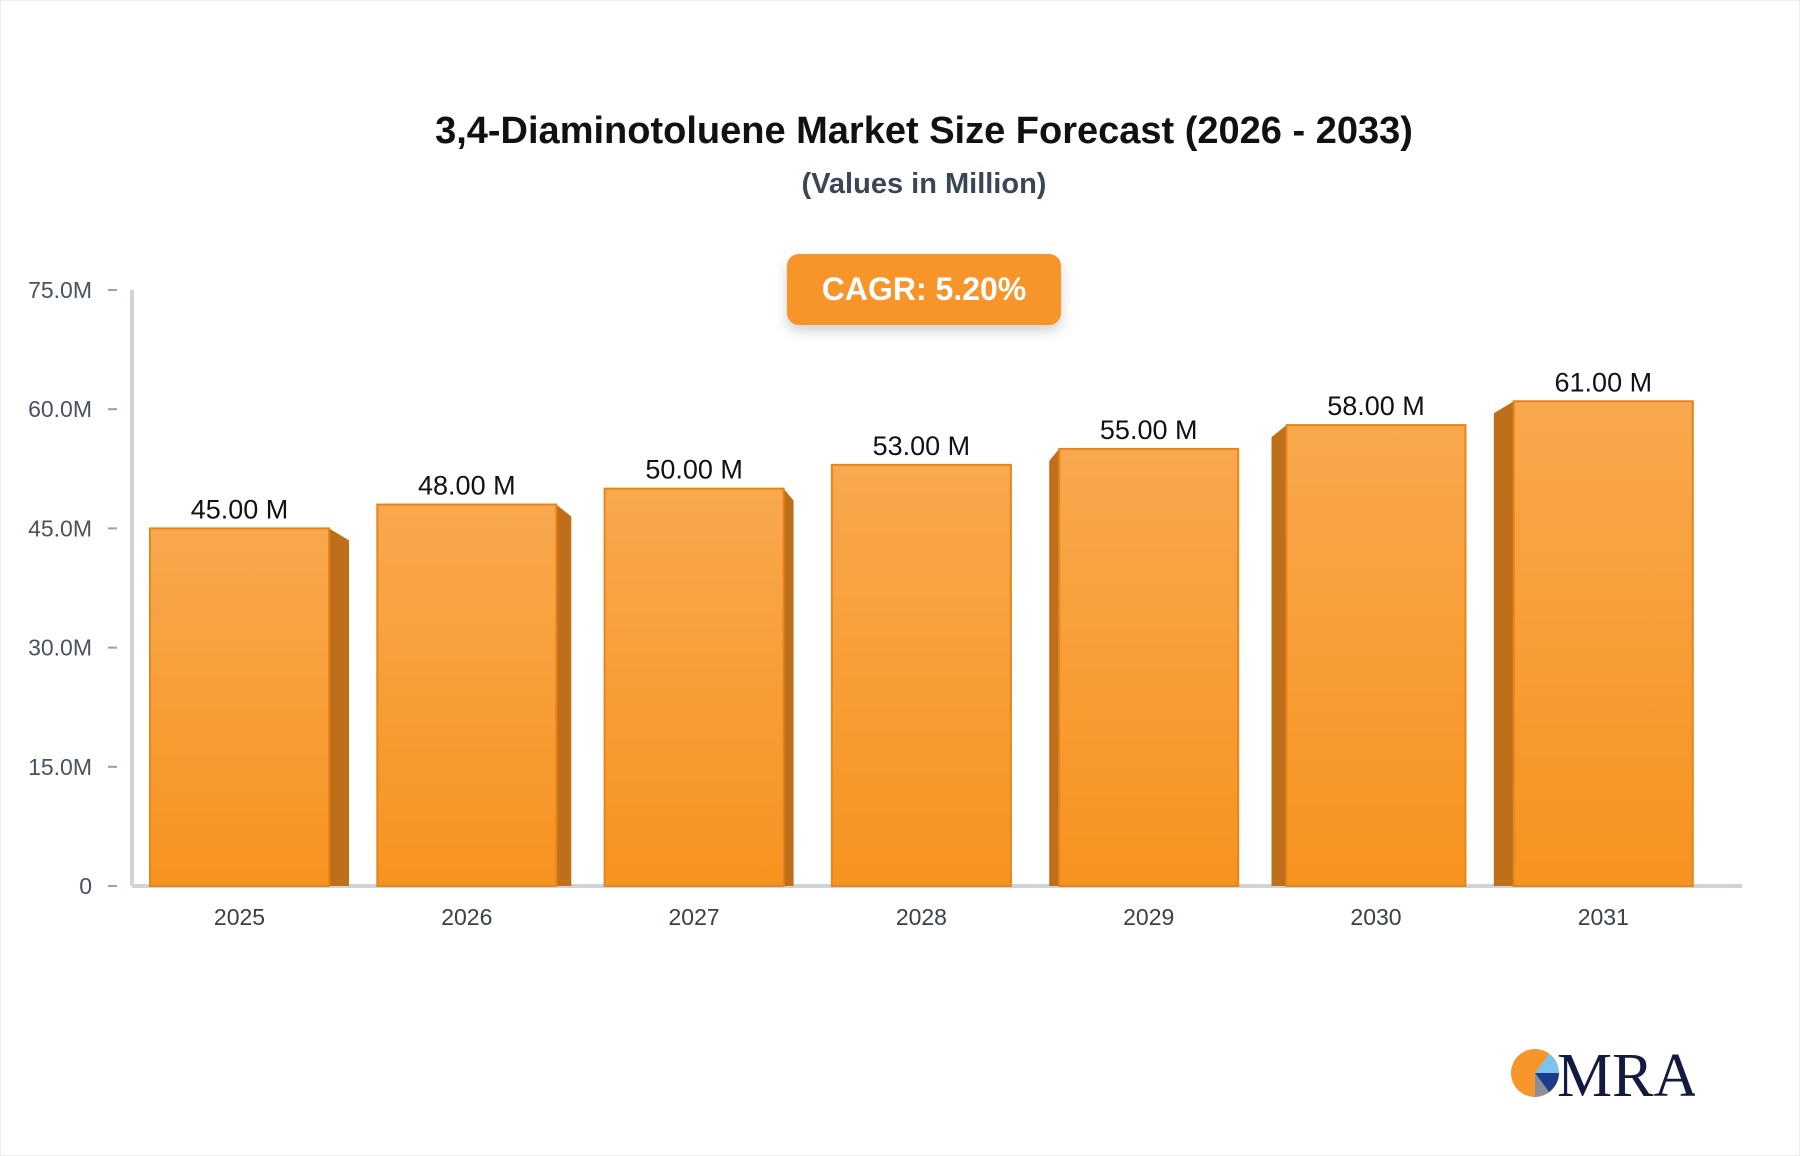  Describe the element at coordinates (1148, 917) in the screenshot. I see `x-tick-label: 2029` at that location.